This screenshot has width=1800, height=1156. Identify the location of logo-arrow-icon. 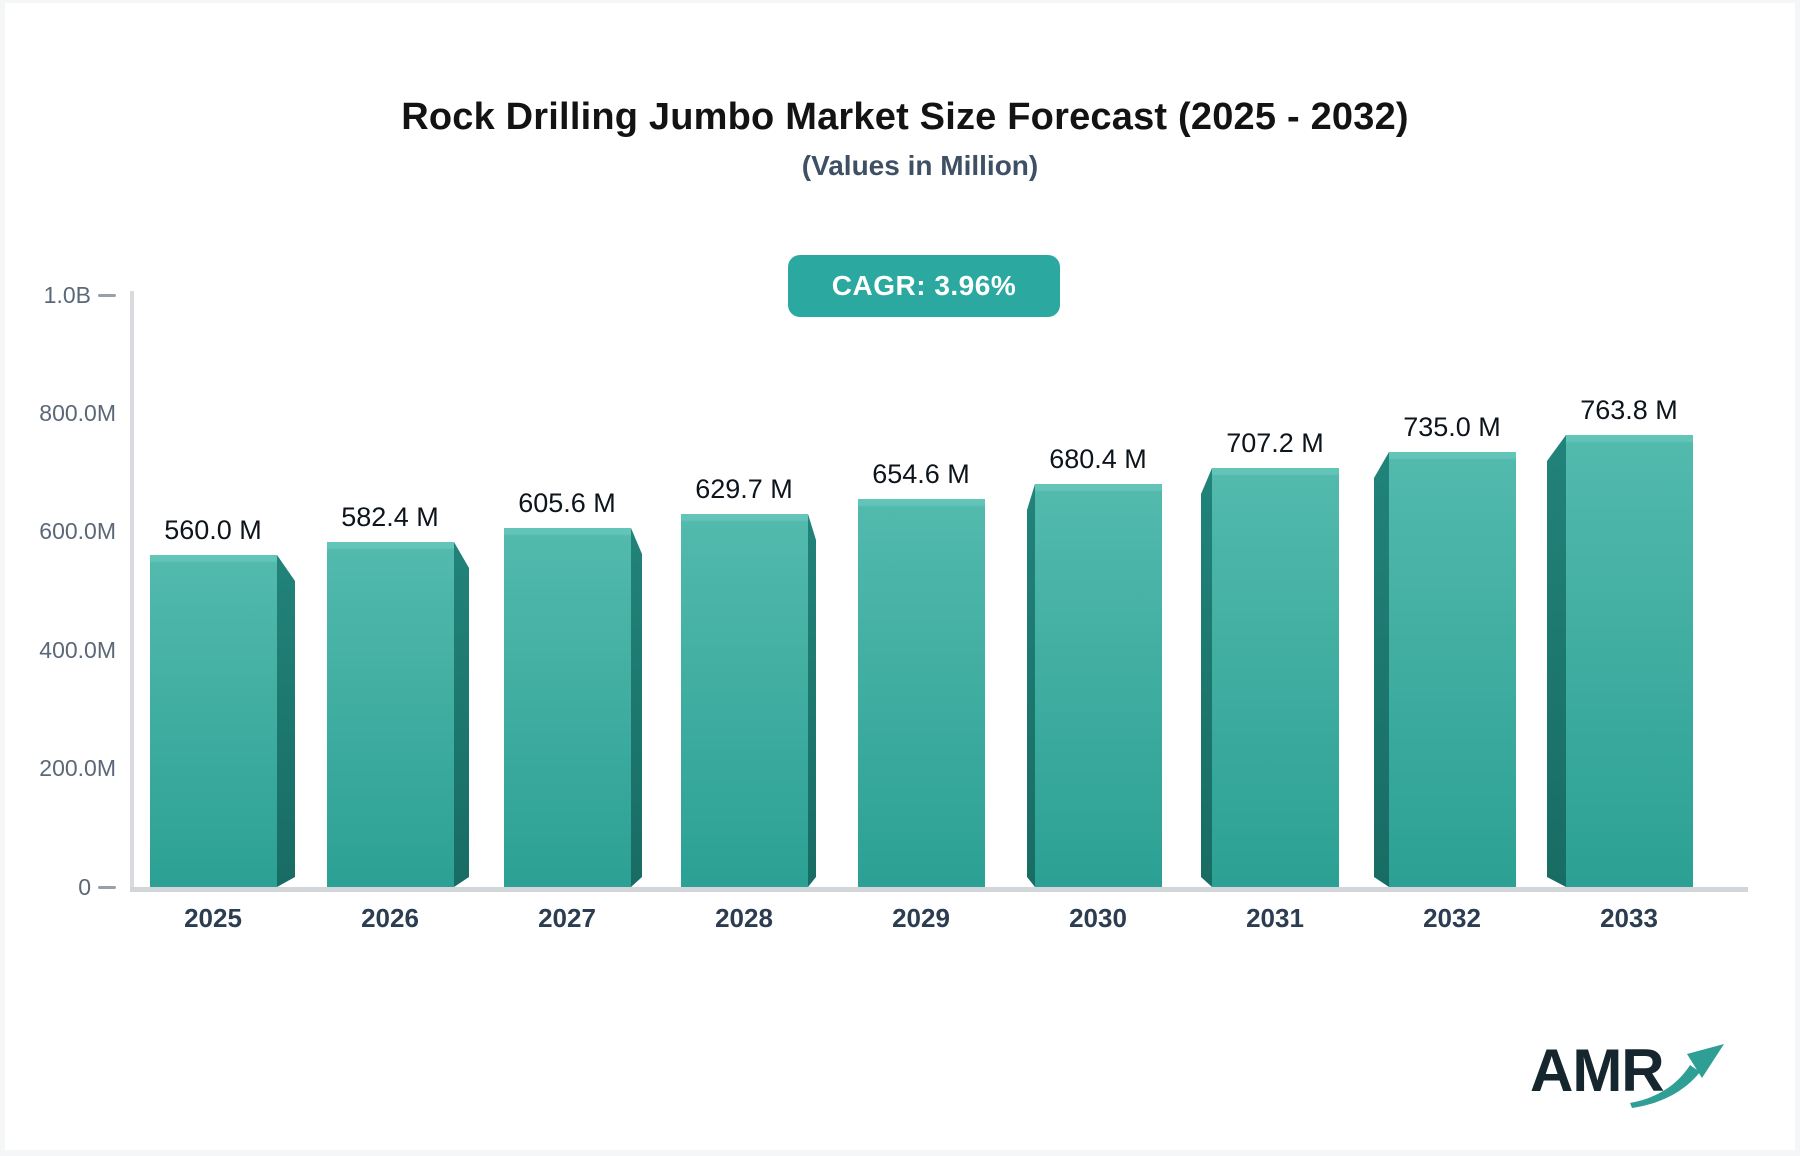
(1677, 1076).